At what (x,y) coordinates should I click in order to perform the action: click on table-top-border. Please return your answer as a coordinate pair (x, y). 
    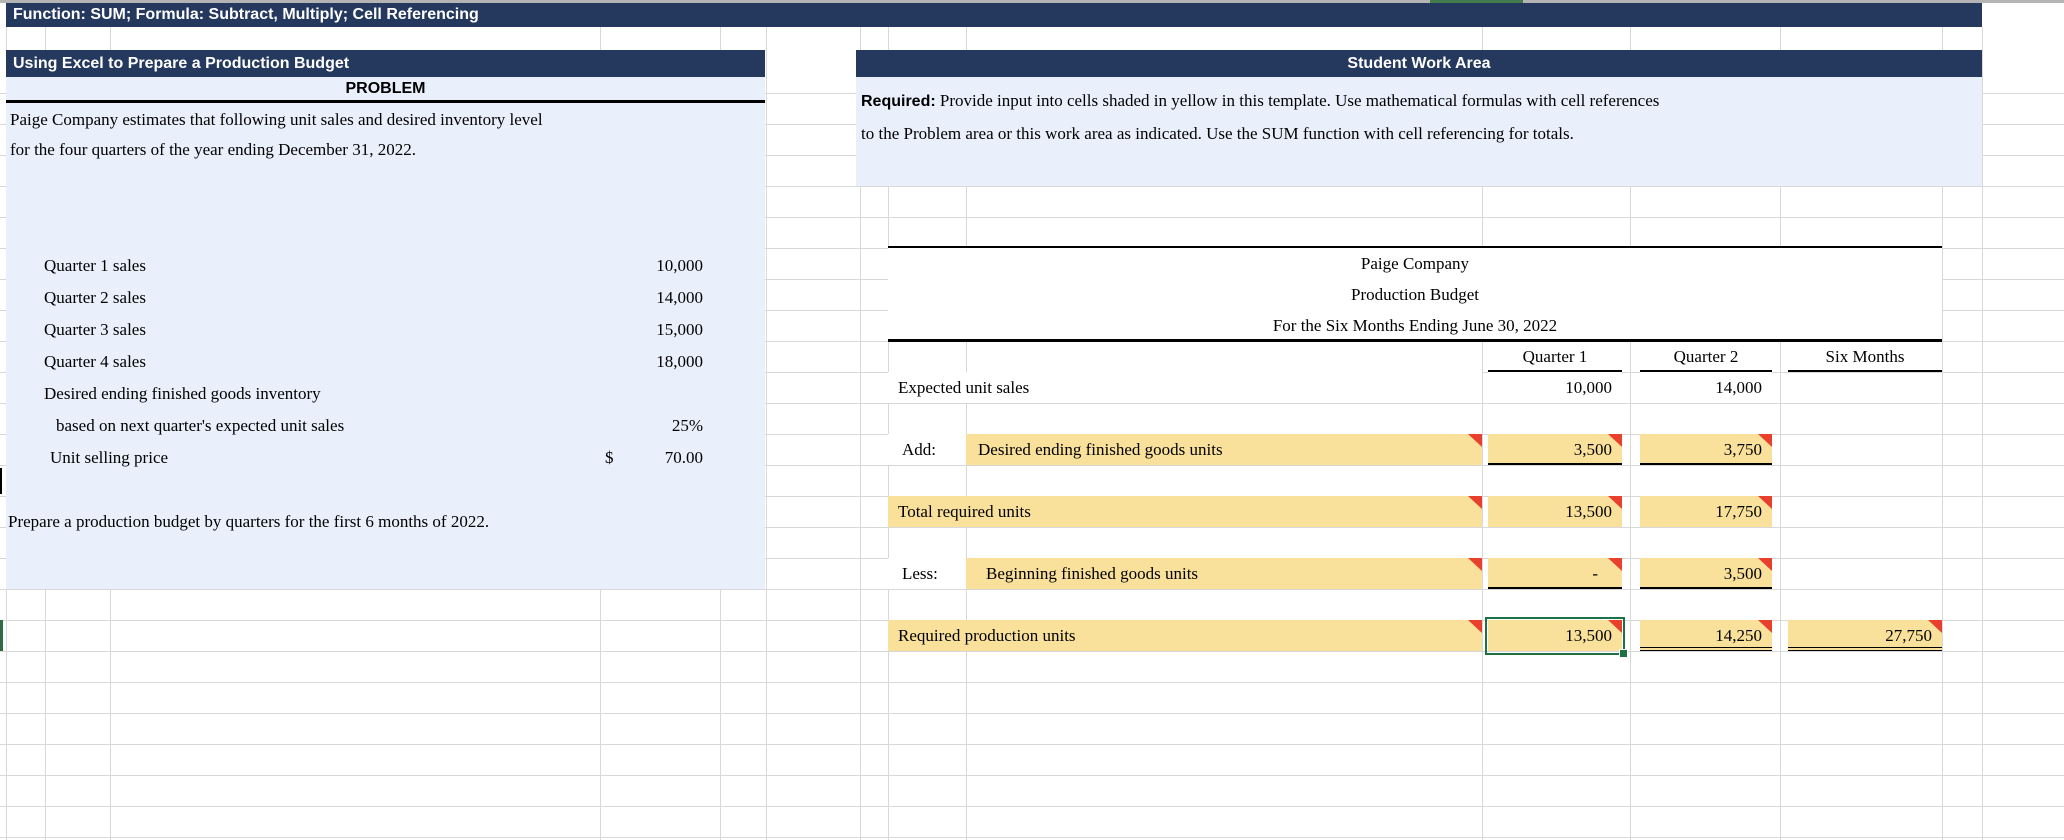
    Looking at the image, I should click on (1415, 247).